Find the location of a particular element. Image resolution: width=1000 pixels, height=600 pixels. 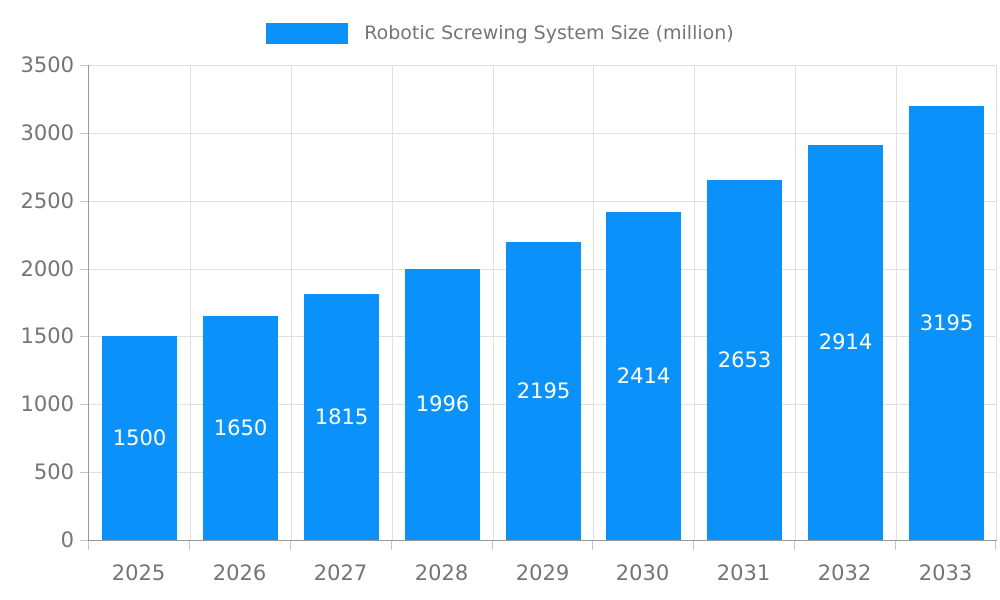

bar: 2195 is located at coordinates (543, 391).